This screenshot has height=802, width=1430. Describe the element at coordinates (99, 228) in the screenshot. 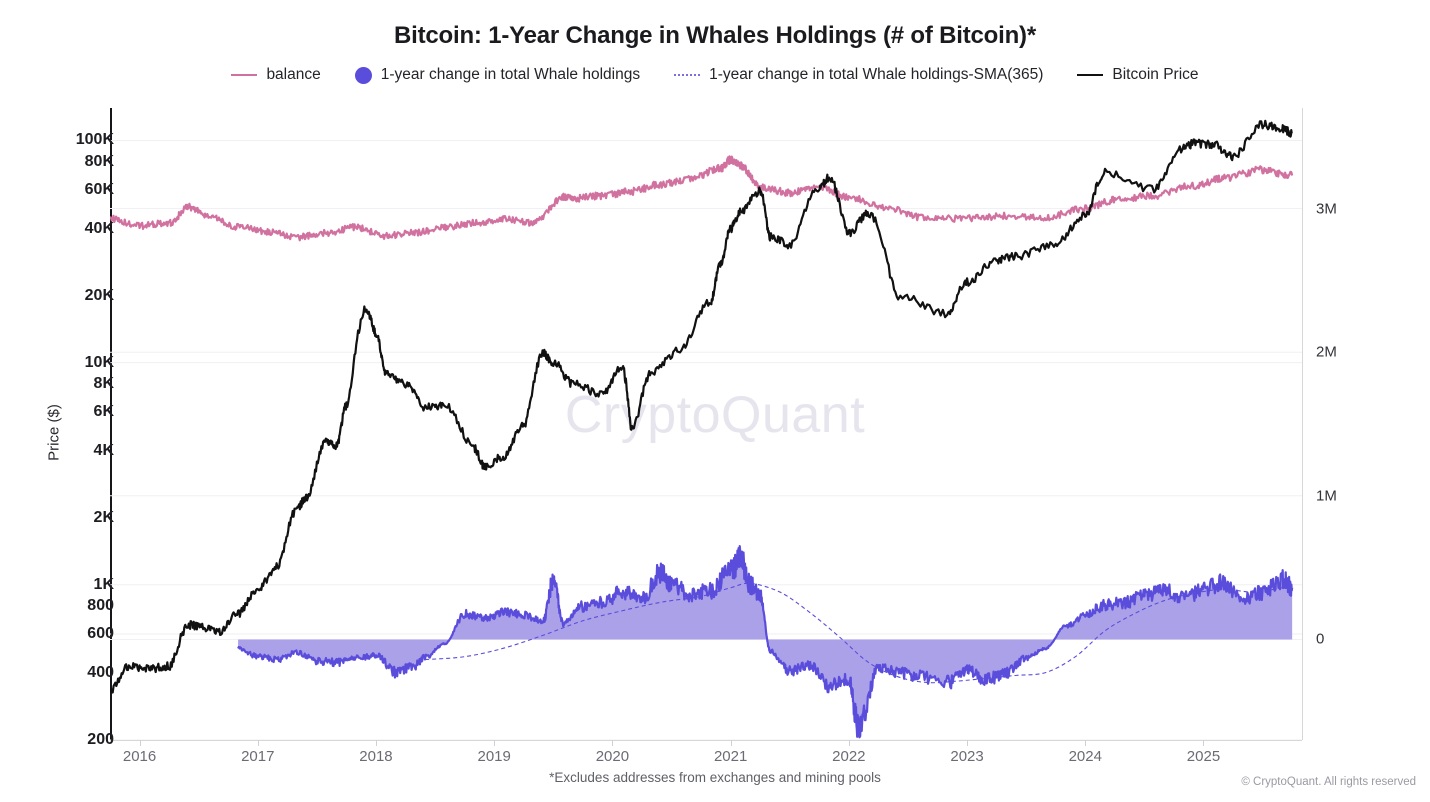

I see `left-axis-tick-label: 40K` at that location.